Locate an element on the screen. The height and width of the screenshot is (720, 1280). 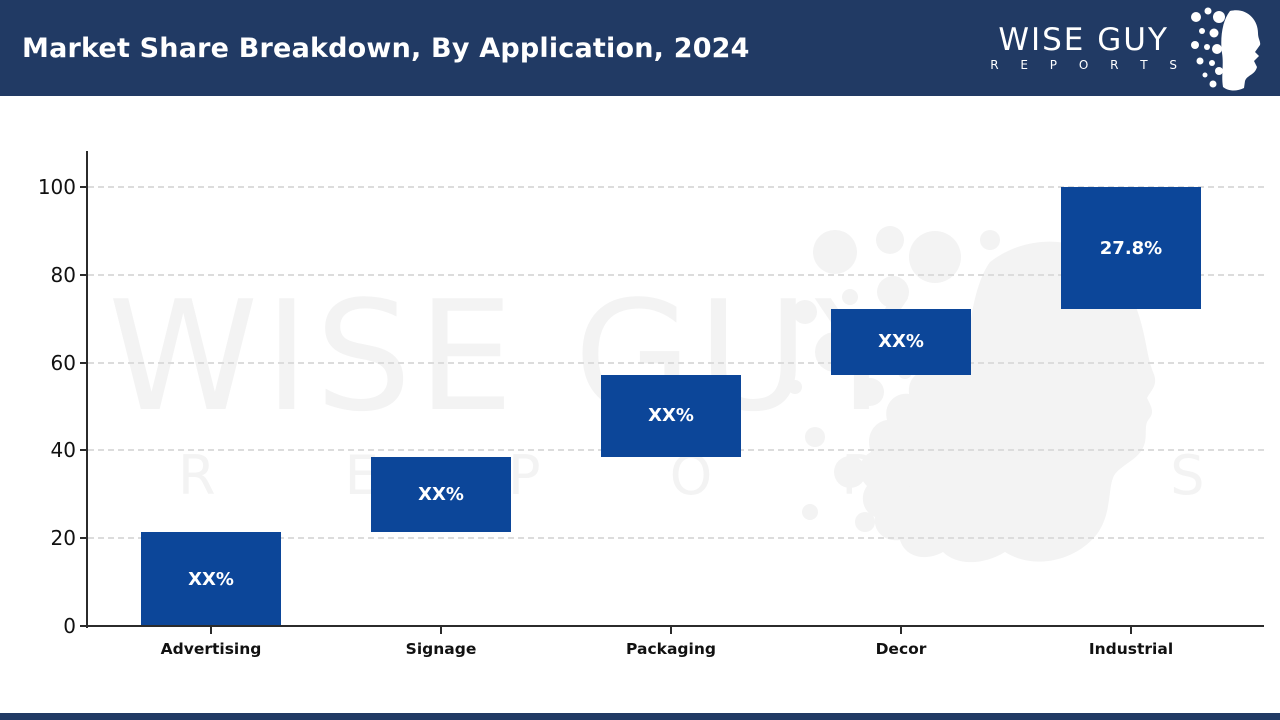
xtick-mark-industrial is located at coordinates (1131, 630).